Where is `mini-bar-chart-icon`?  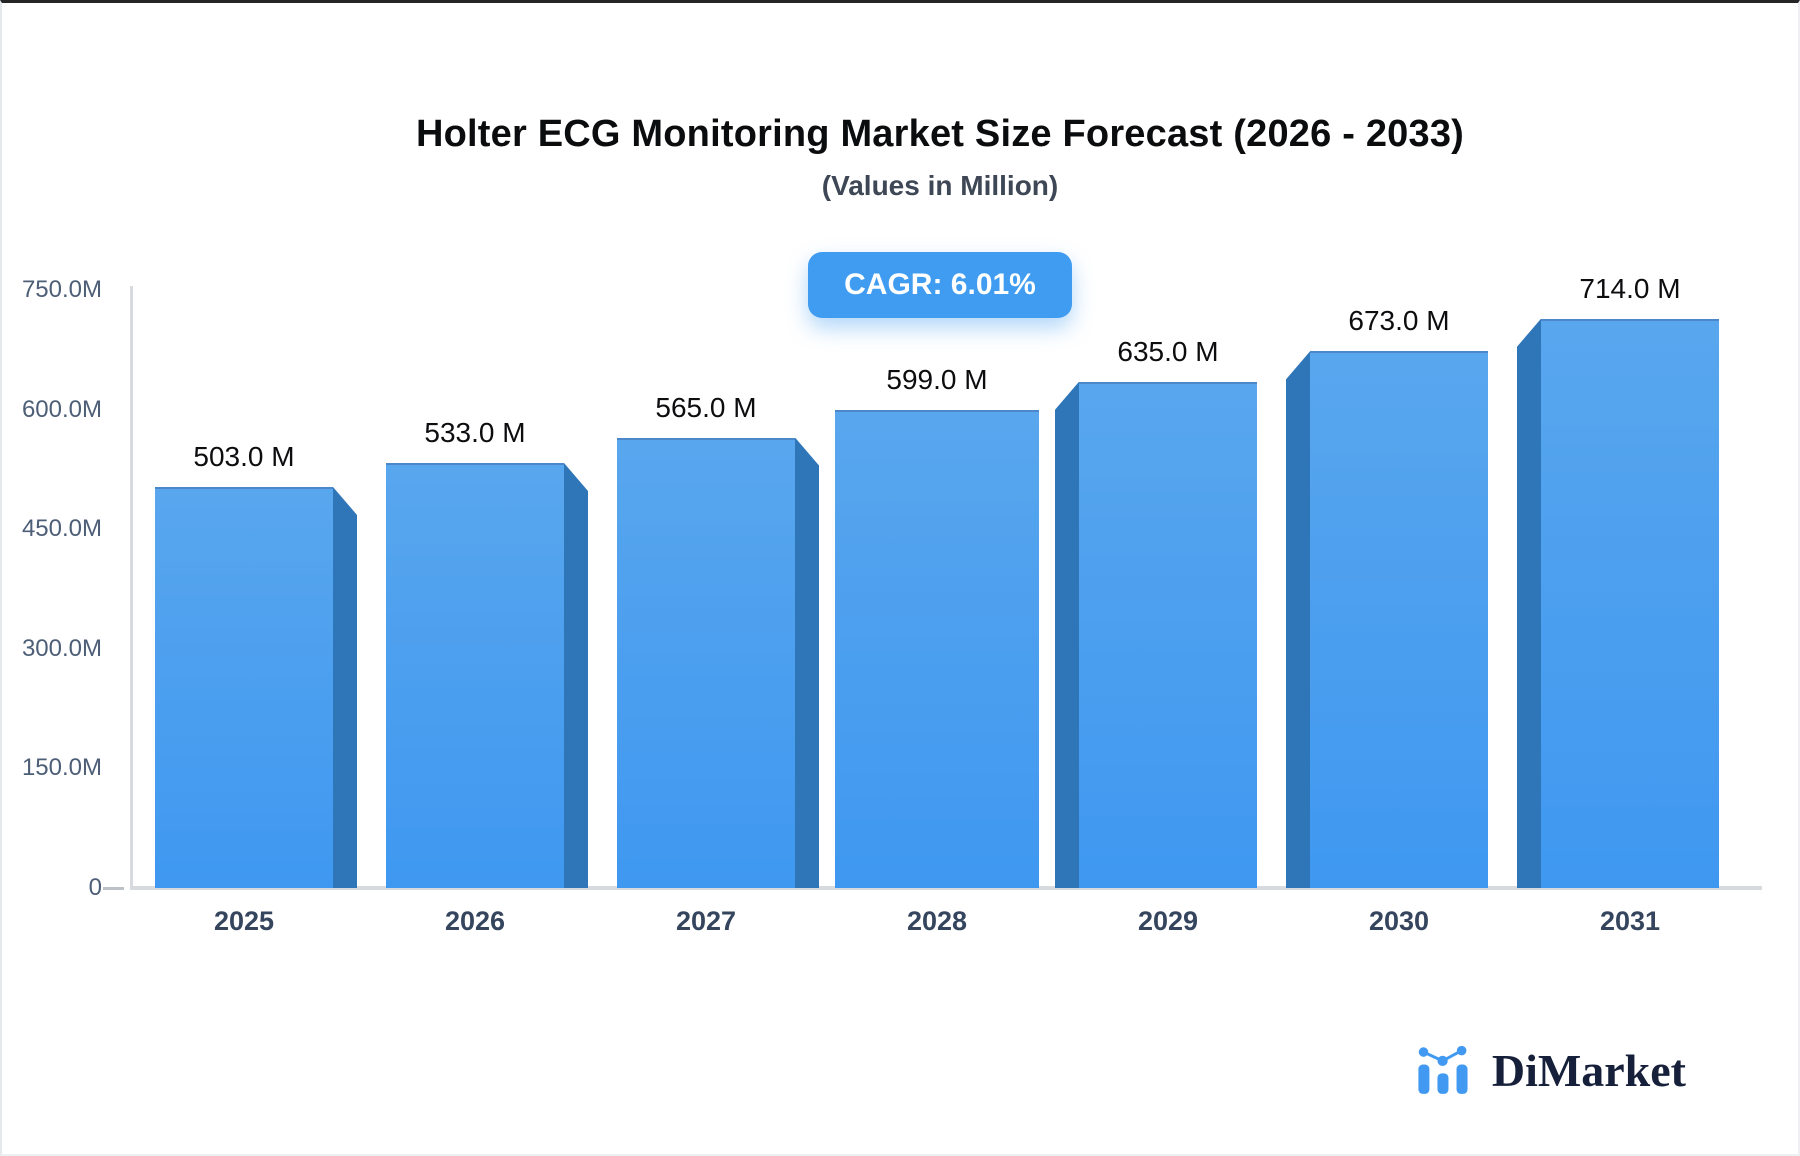
mini-bar-chart-icon is located at coordinates (1443, 1069).